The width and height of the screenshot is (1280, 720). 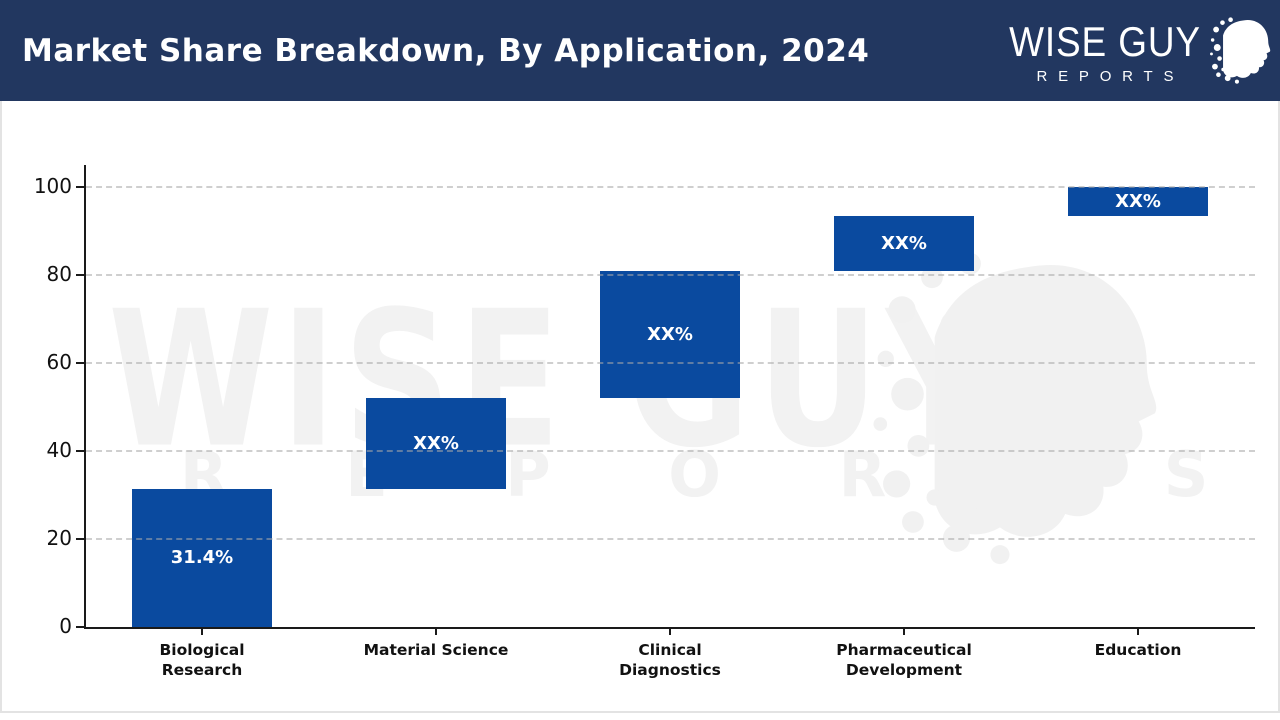 I want to click on bar-value-label: 31.4%, so click(x=202, y=558).